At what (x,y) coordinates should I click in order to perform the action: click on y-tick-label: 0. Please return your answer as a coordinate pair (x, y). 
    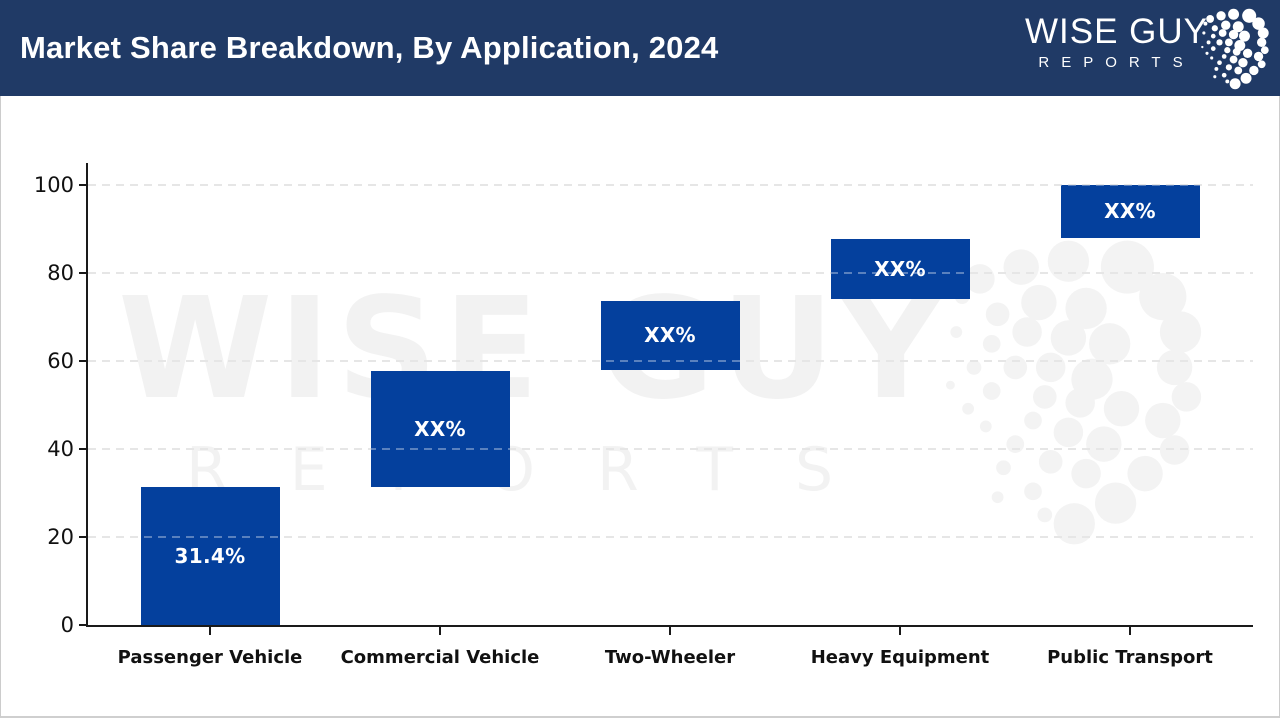
    Looking at the image, I should click on (67, 625).